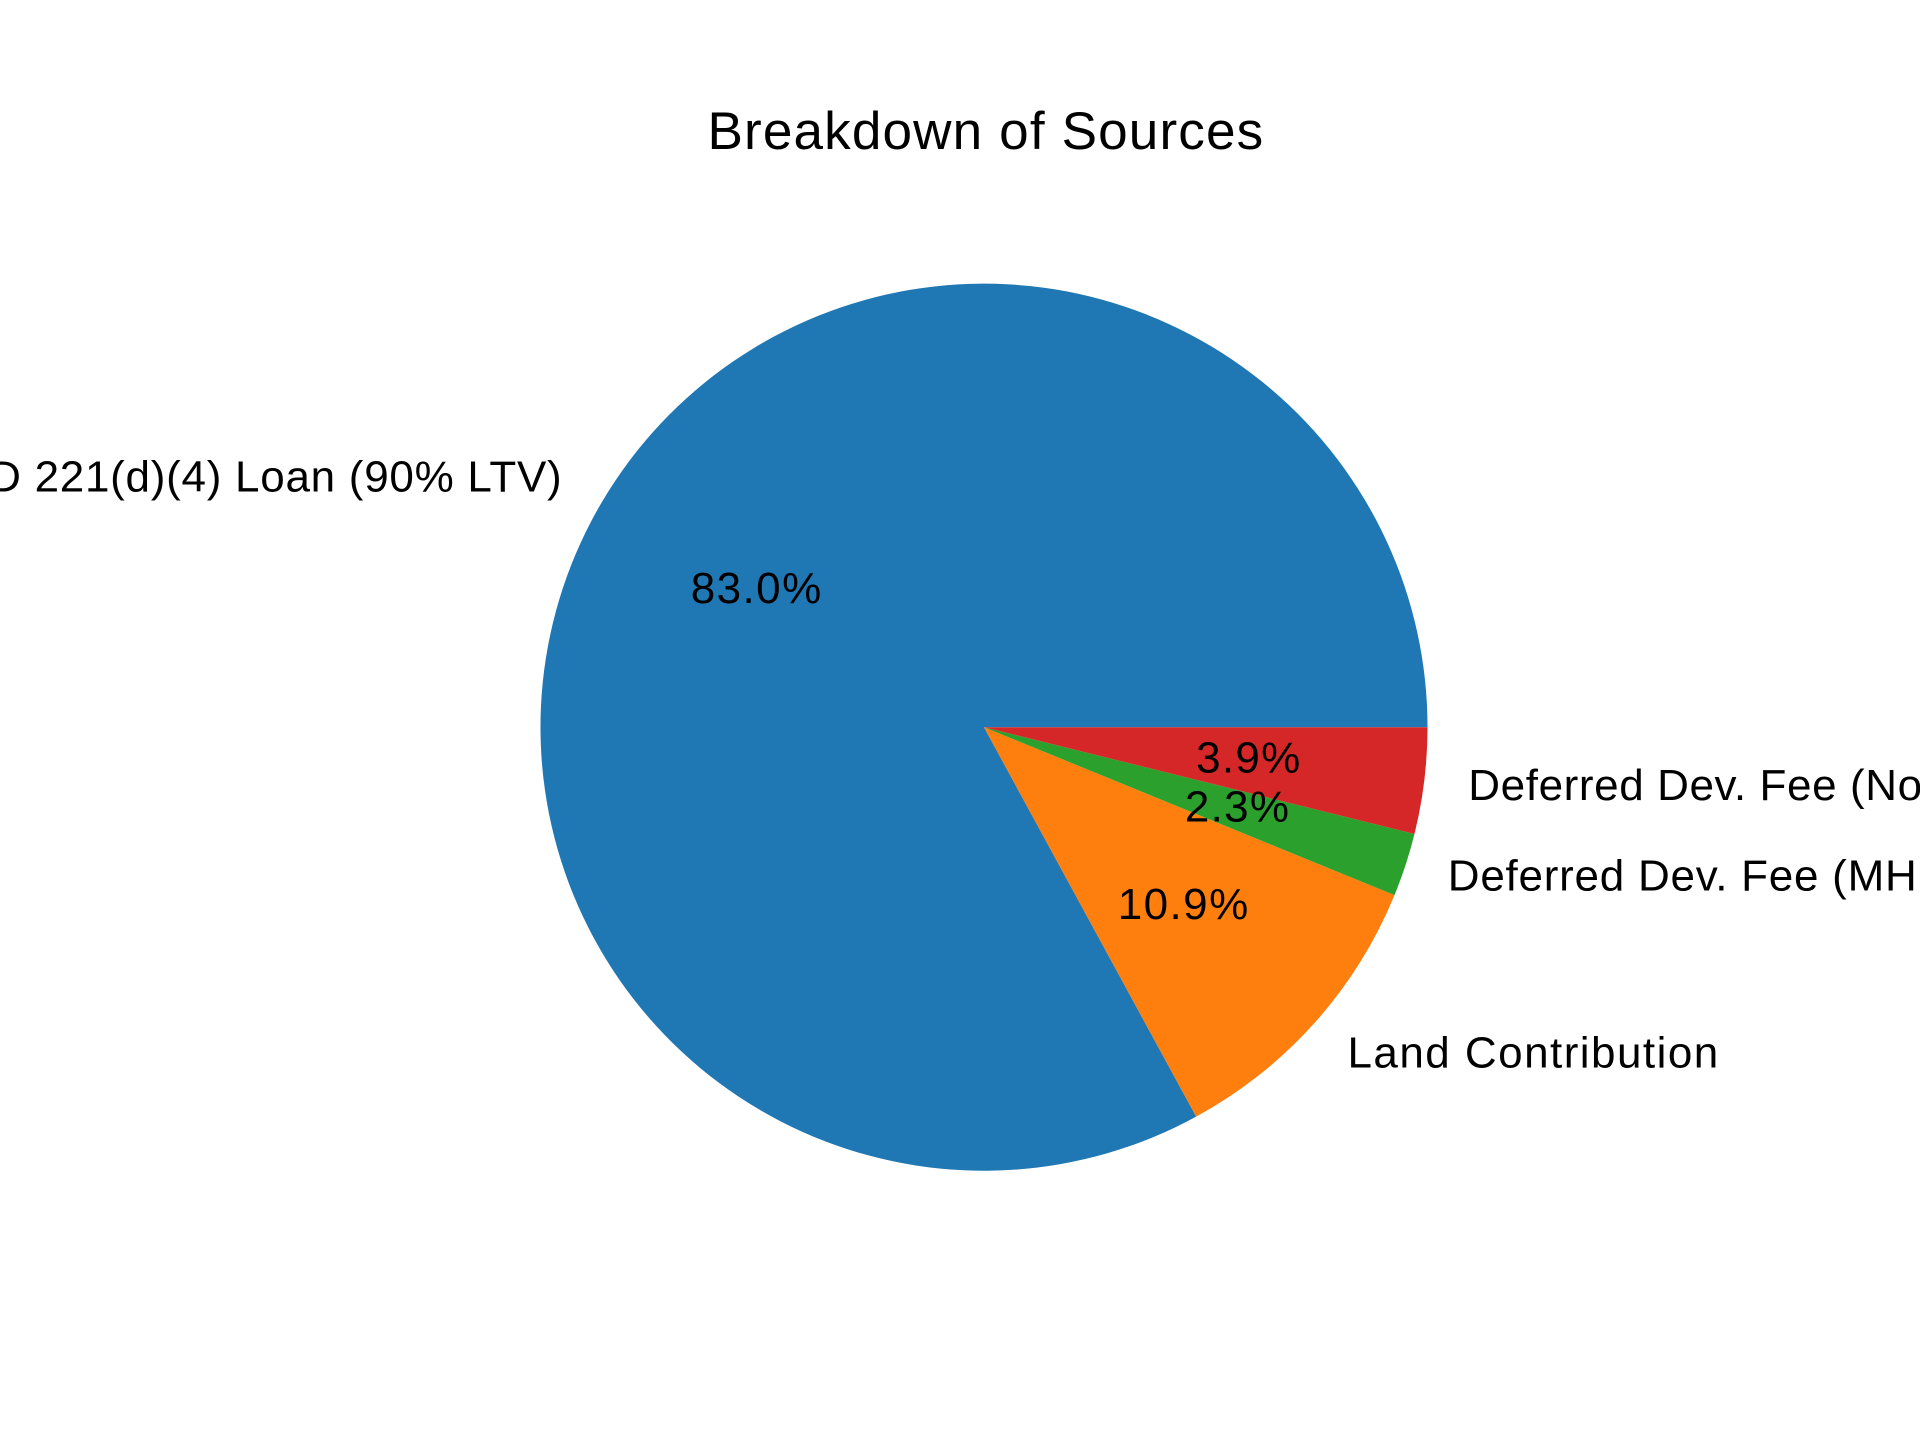 This screenshot has width=1920, height=1440. I want to click on svg-text: 3.9%, so click(1248, 758).